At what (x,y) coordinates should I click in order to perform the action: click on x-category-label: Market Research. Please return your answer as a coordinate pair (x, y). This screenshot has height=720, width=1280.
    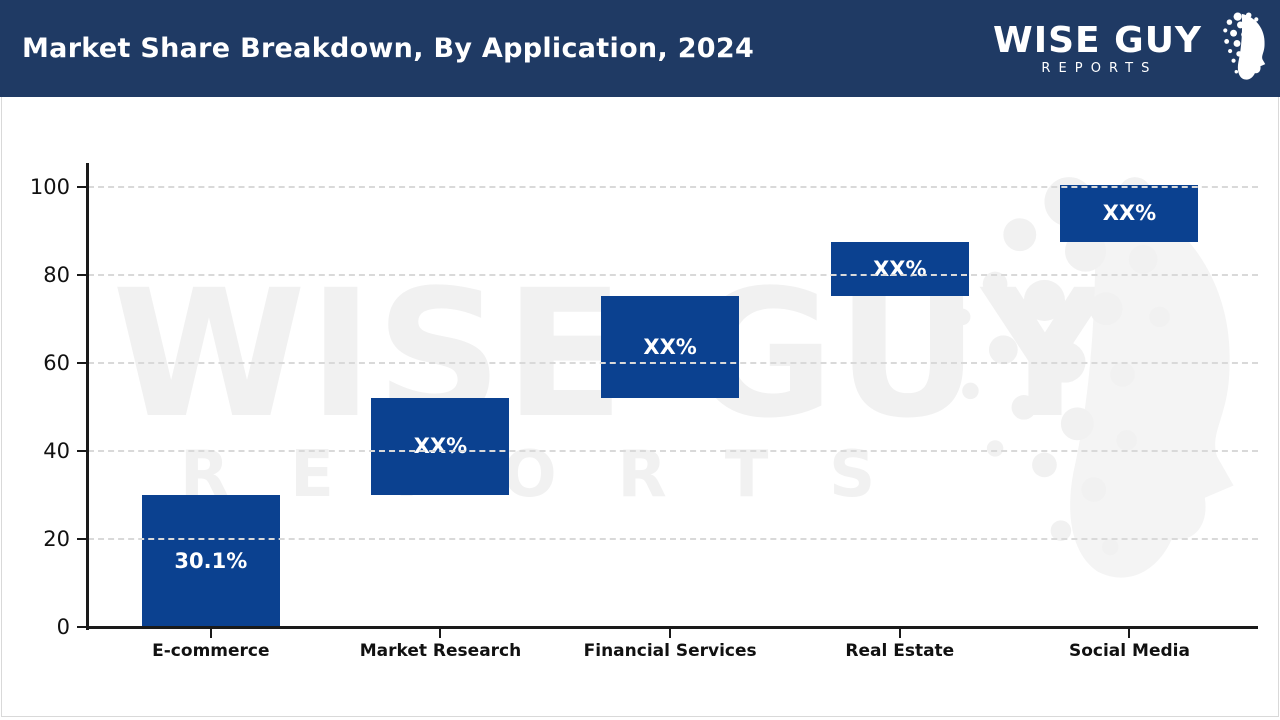
    Looking at the image, I should click on (440, 651).